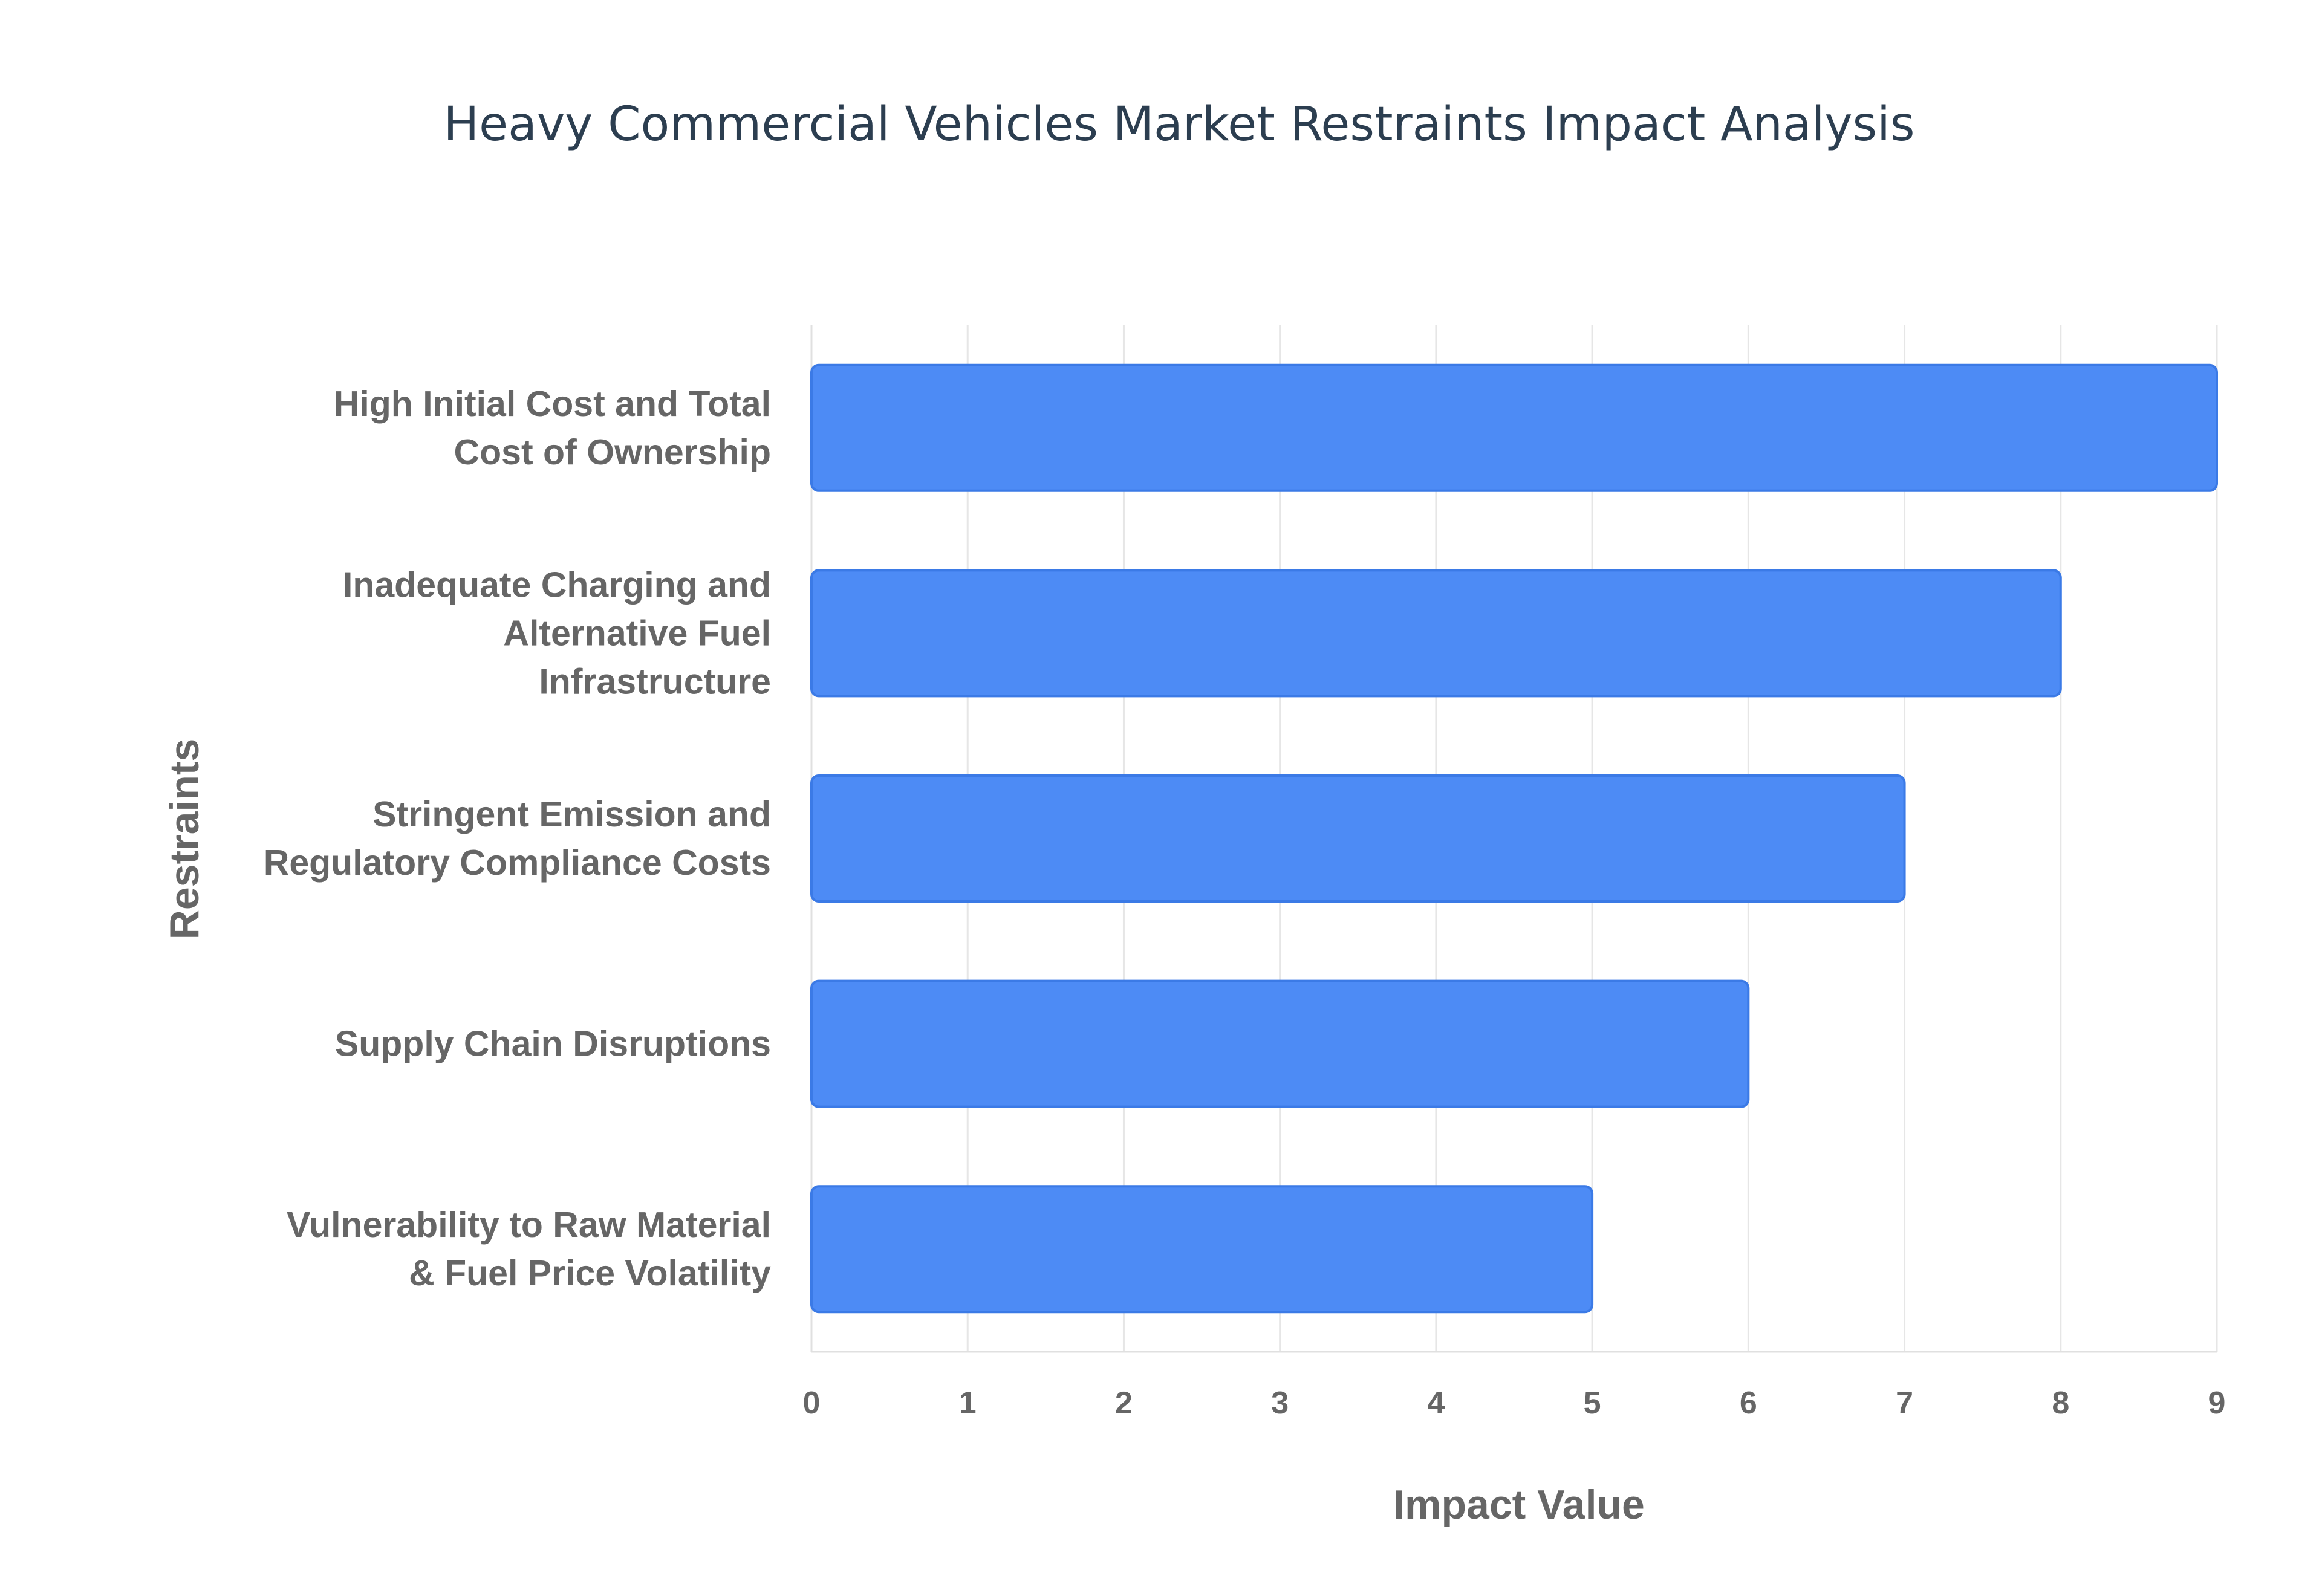 The height and width of the screenshot is (1596, 2322). I want to click on x-tick-label-7: 7, so click(1904, 1403).